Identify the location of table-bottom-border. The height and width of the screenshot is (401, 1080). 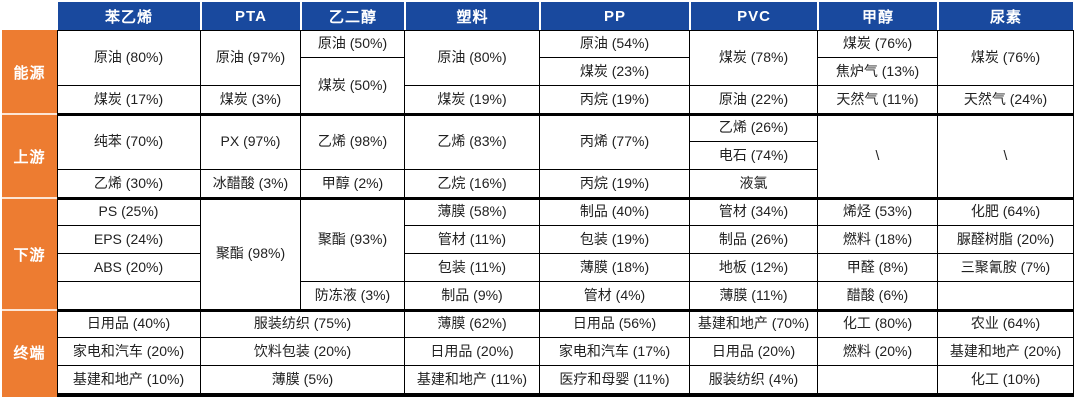
(565, 395).